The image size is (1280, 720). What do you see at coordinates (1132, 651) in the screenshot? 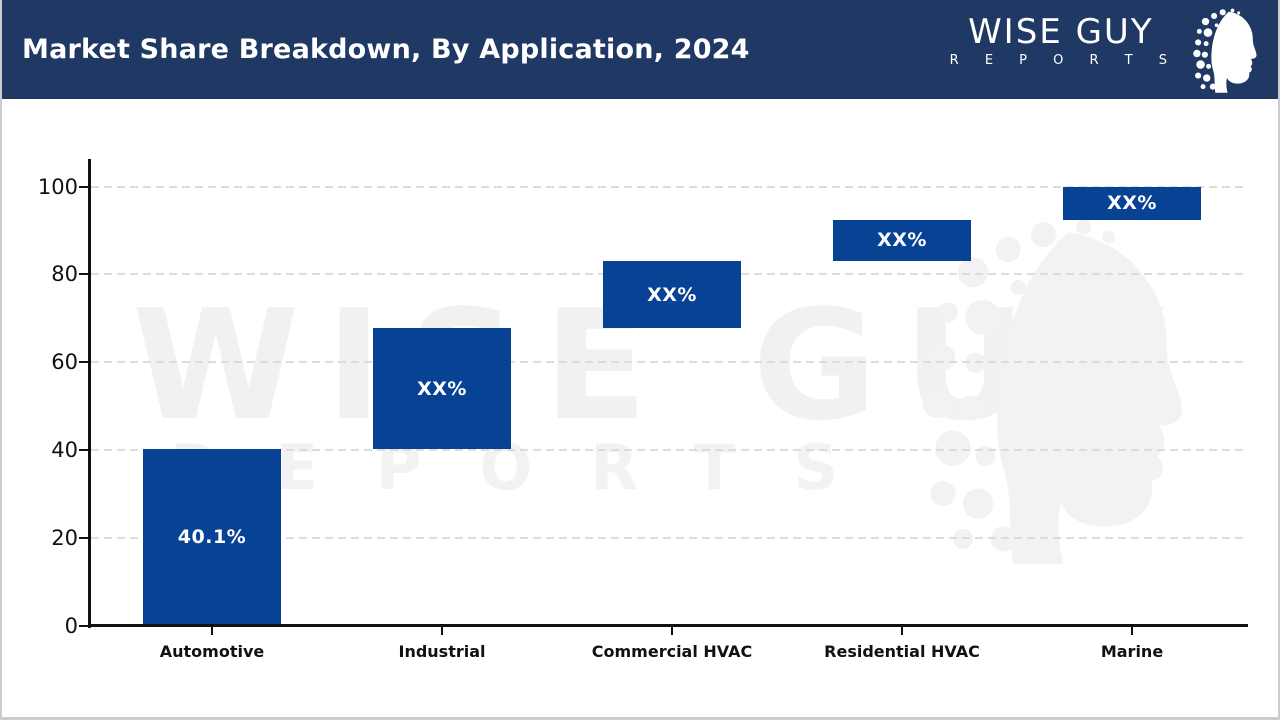
I see `category-label-4: Marine` at bounding box center [1132, 651].